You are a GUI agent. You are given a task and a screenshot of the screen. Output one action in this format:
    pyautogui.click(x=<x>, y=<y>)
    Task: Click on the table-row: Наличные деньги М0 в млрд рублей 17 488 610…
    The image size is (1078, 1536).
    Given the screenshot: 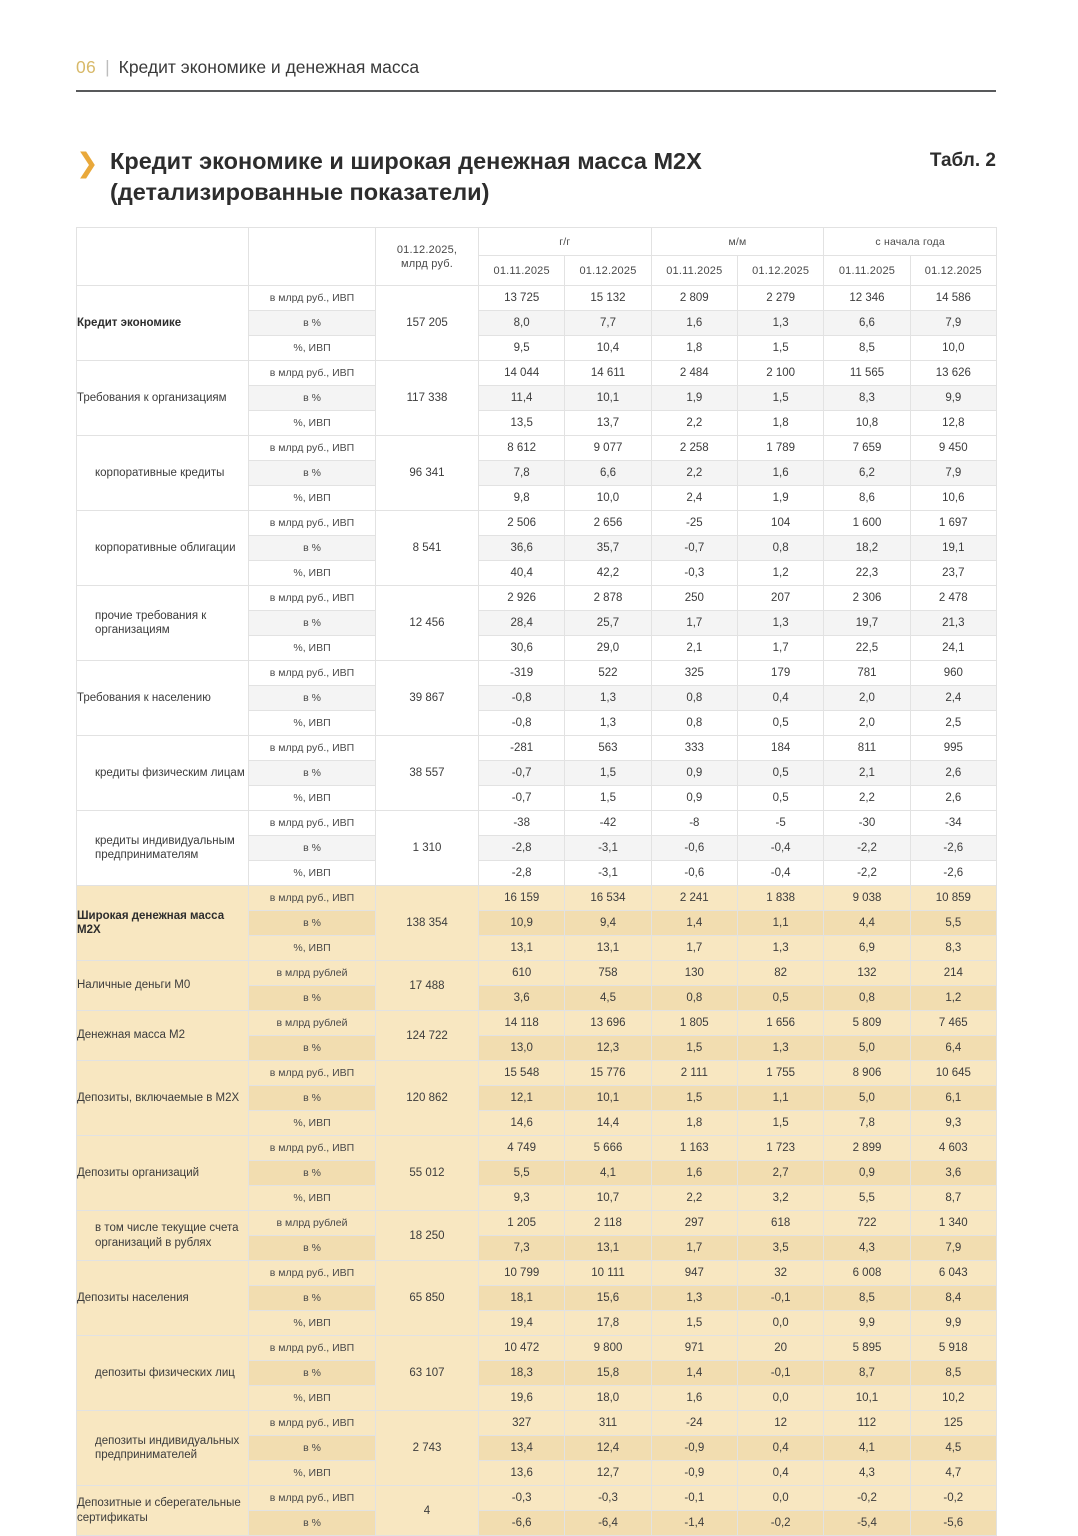 What is the action you would take?
    pyautogui.click(x=536, y=985)
    